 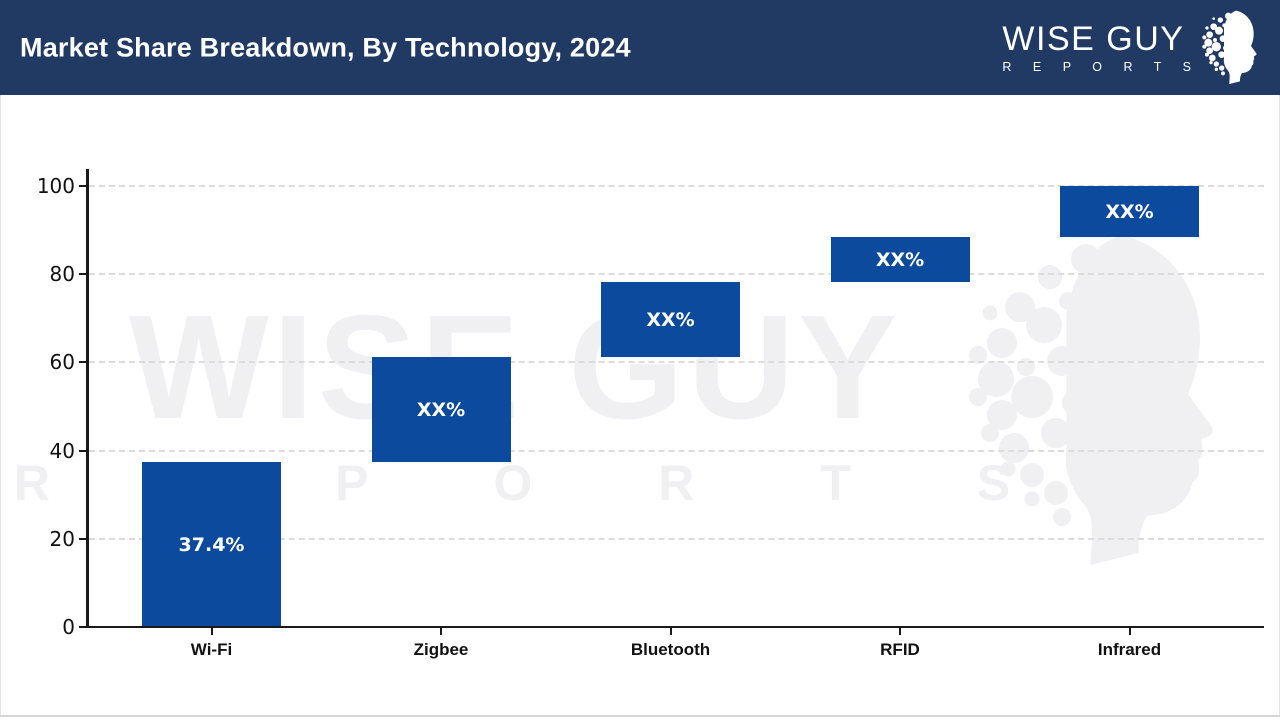 What do you see at coordinates (62, 362) in the screenshot?
I see `y-axis-label-60: 60` at bounding box center [62, 362].